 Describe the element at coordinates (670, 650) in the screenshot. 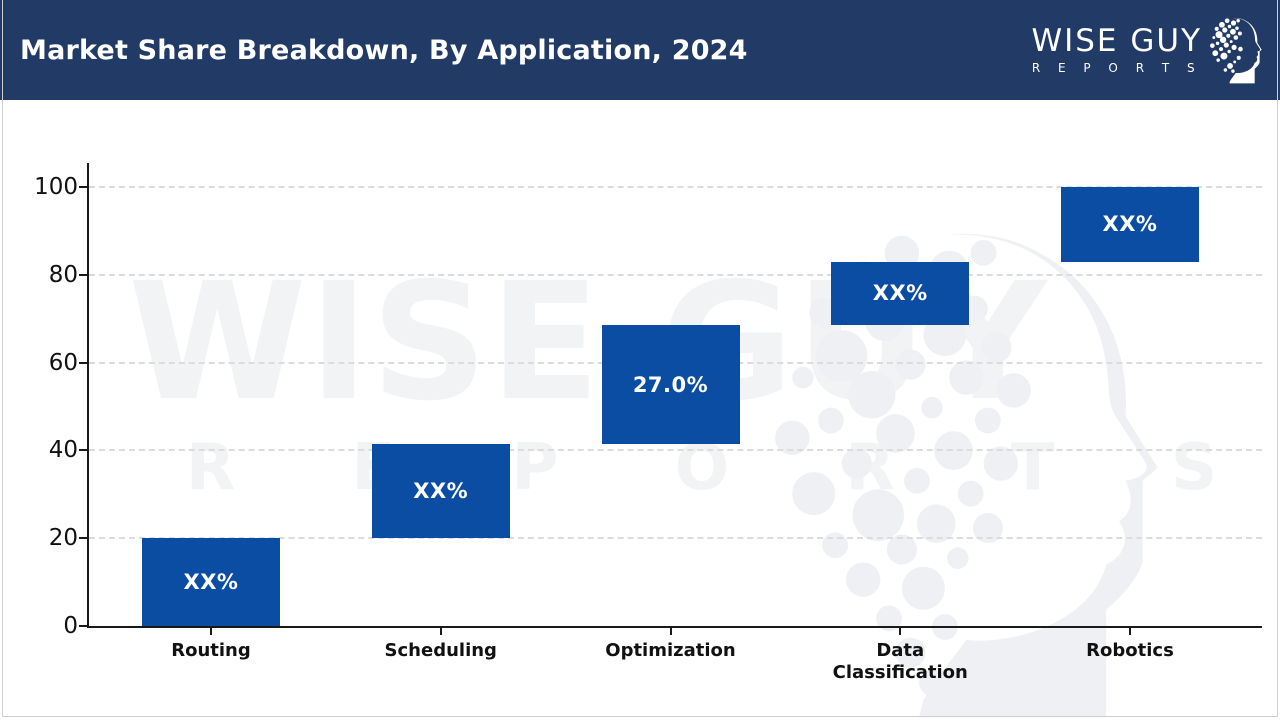

I see `category-label: Optimization` at that location.